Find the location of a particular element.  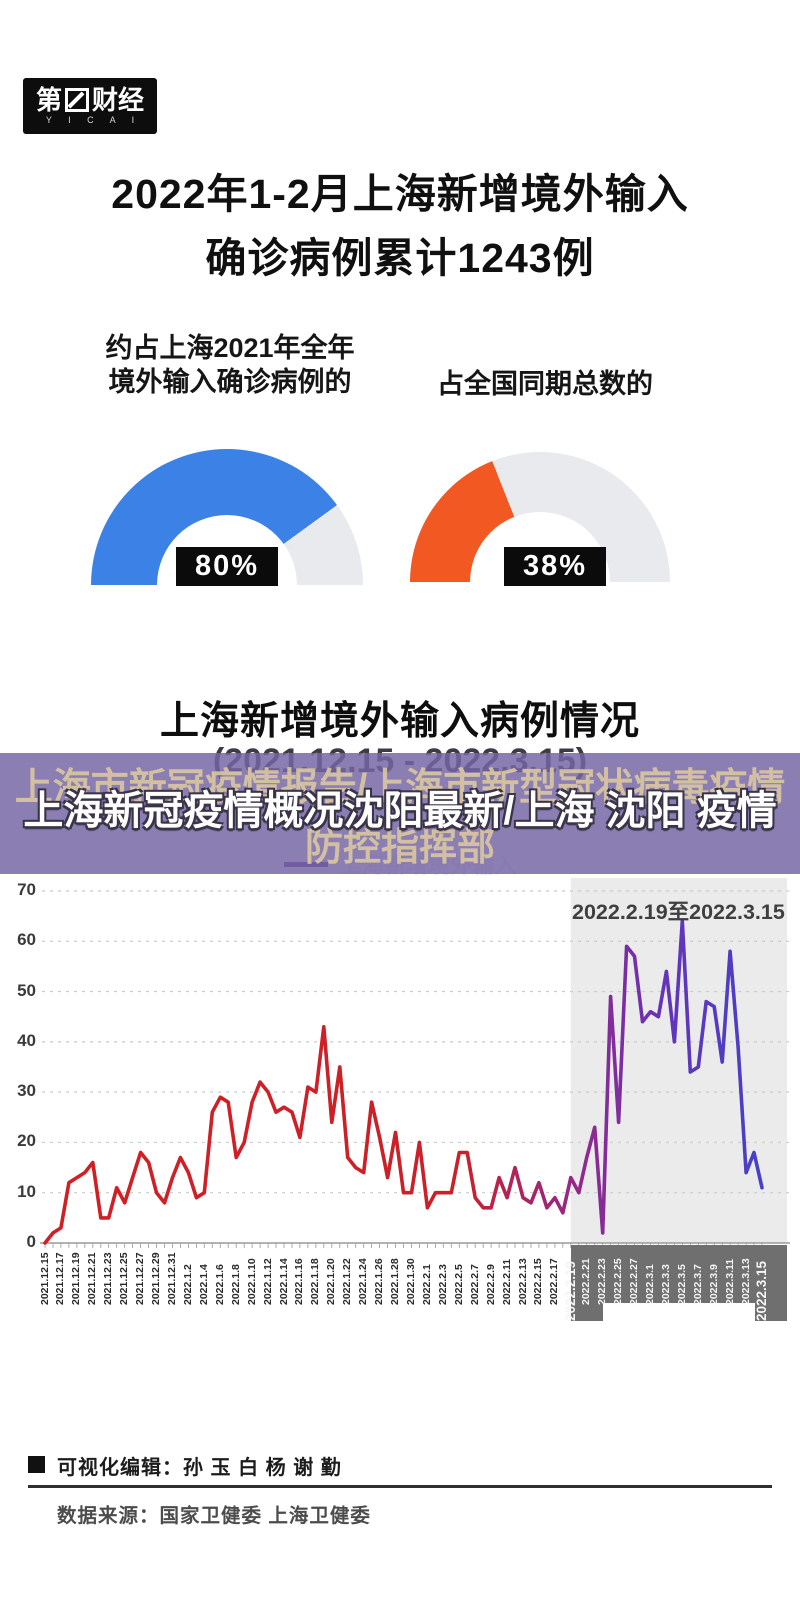

logo-subtitle: Y I C A I is located at coordinates (93, 120).